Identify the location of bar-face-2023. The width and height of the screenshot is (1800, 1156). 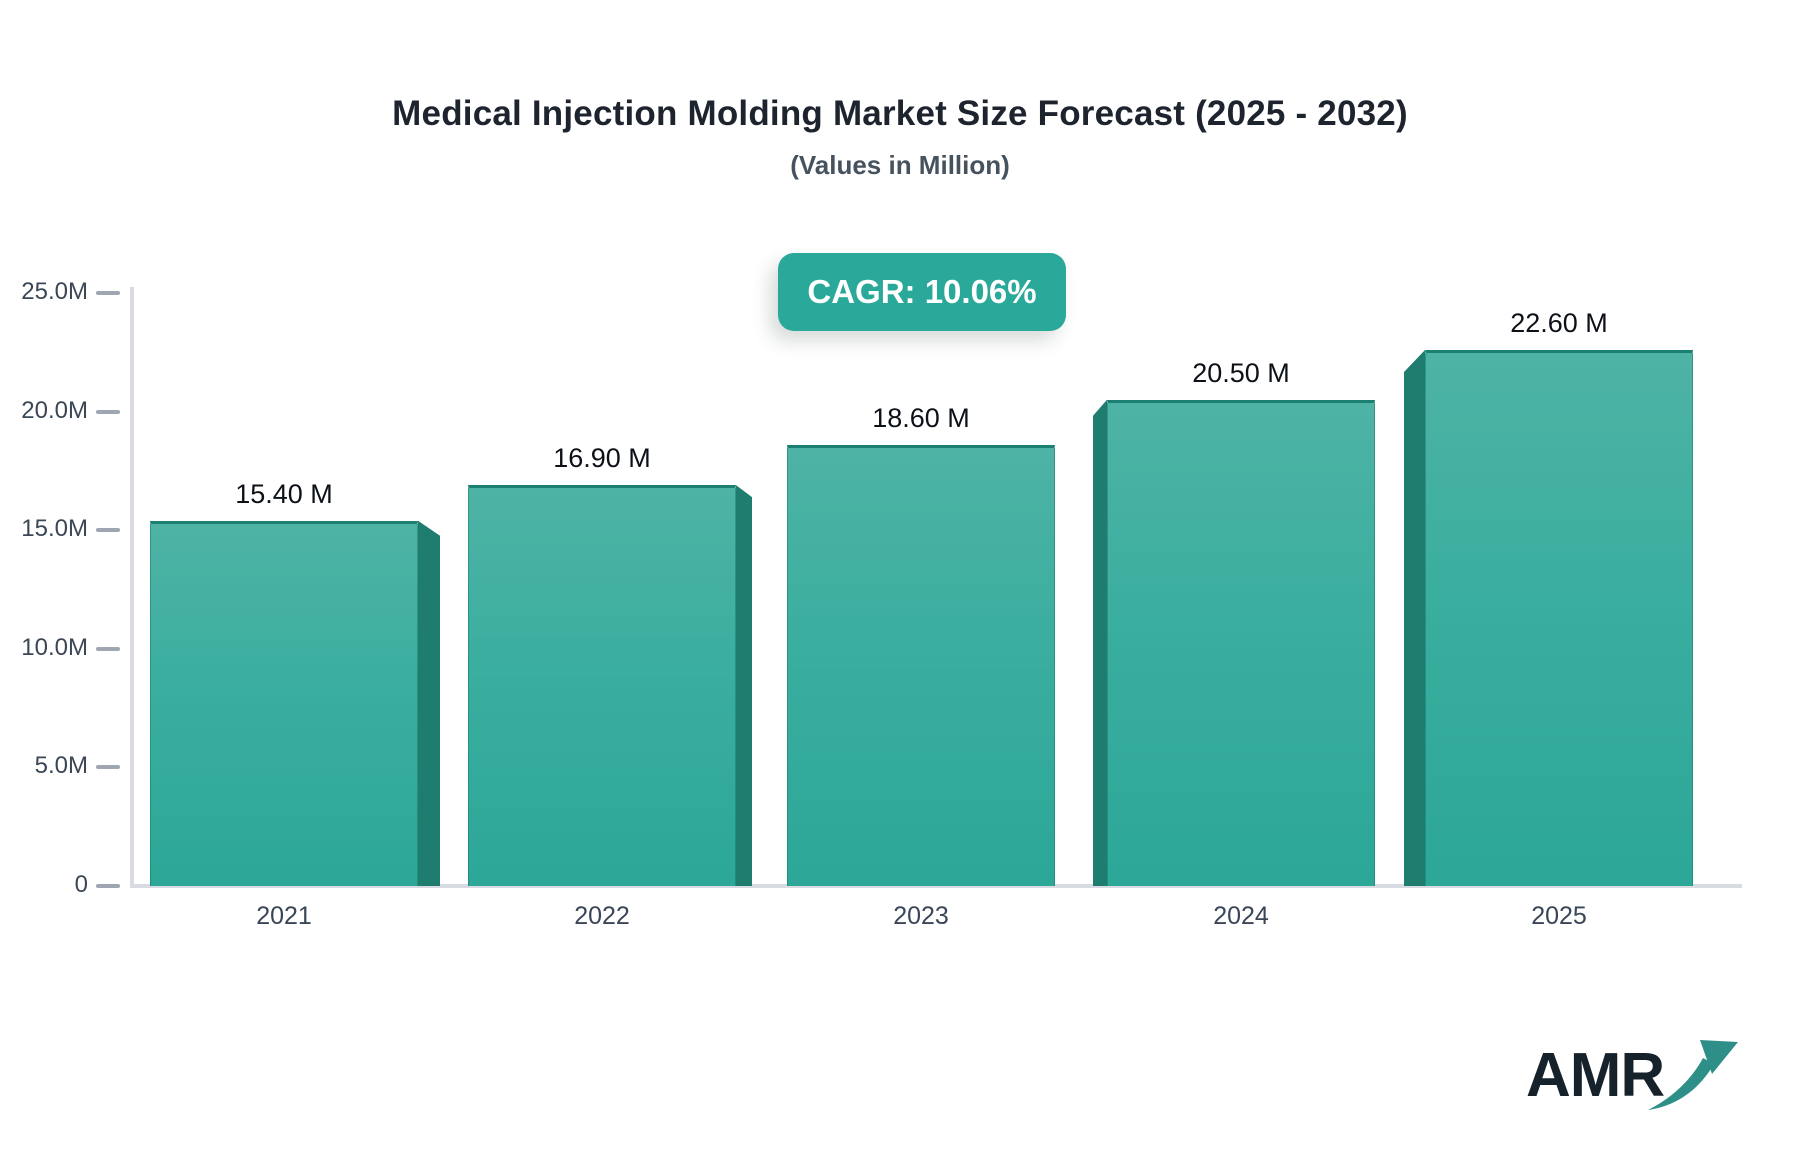
(921, 665).